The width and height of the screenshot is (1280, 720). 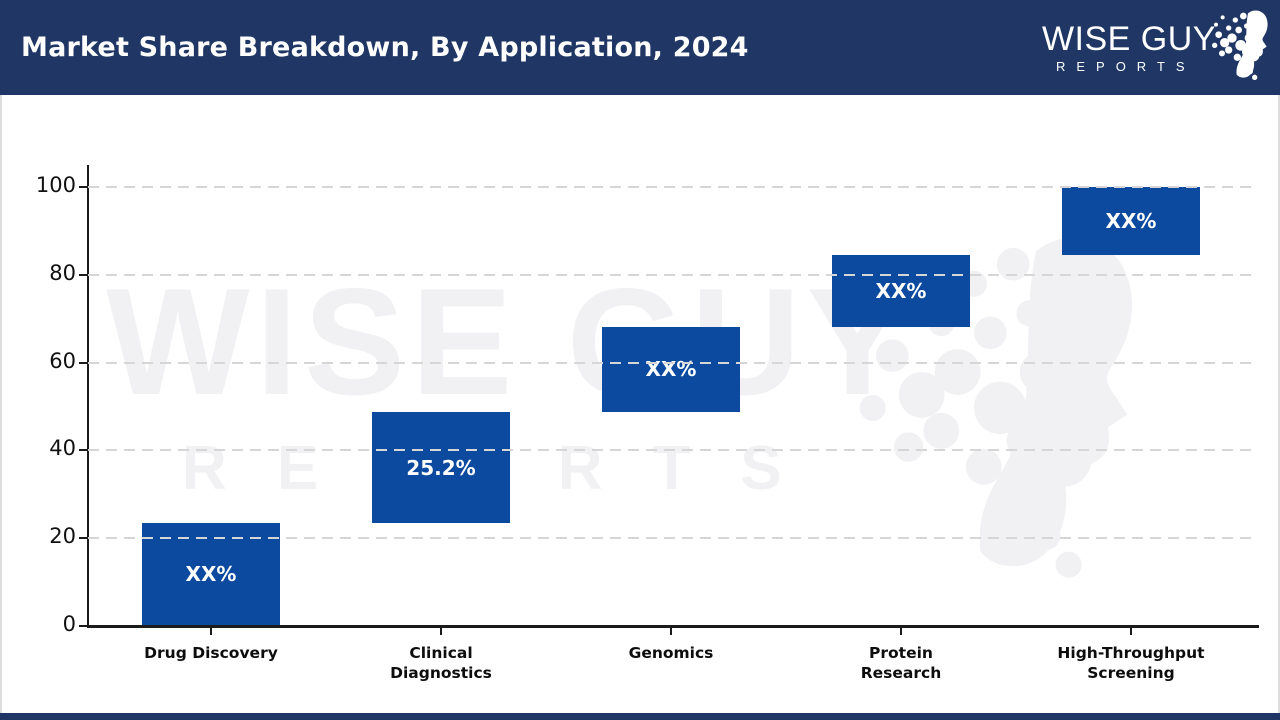 I want to click on x-axis-category-label: Protein Research, so click(x=901, y=663).